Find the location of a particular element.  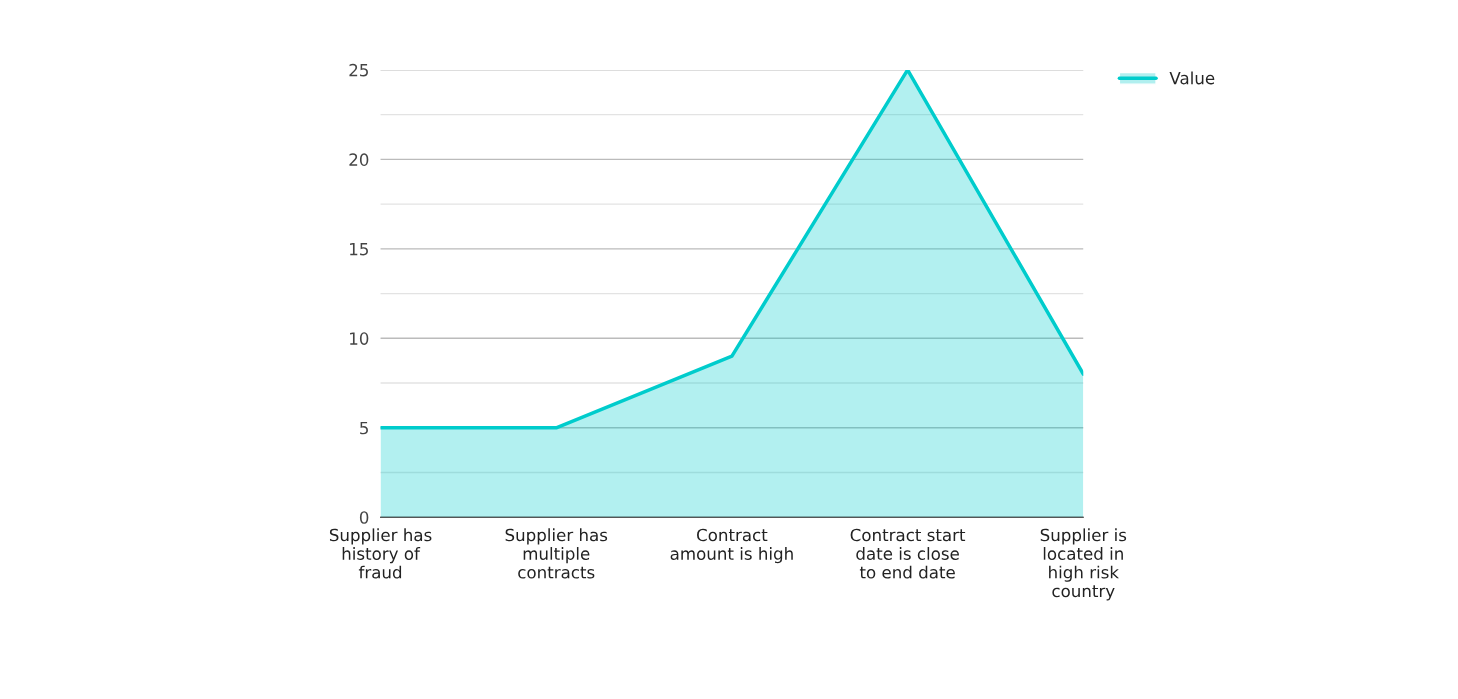

y-tick-label: 0 is located at coordinates (364, 517).